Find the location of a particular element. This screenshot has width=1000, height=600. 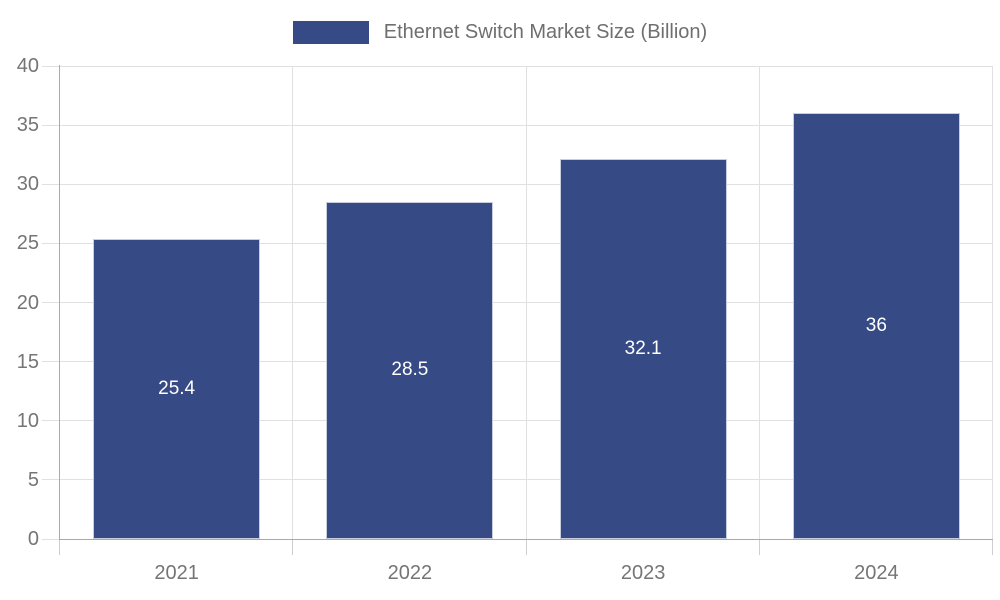

y-axis-line is located at coordinates (59, 302).